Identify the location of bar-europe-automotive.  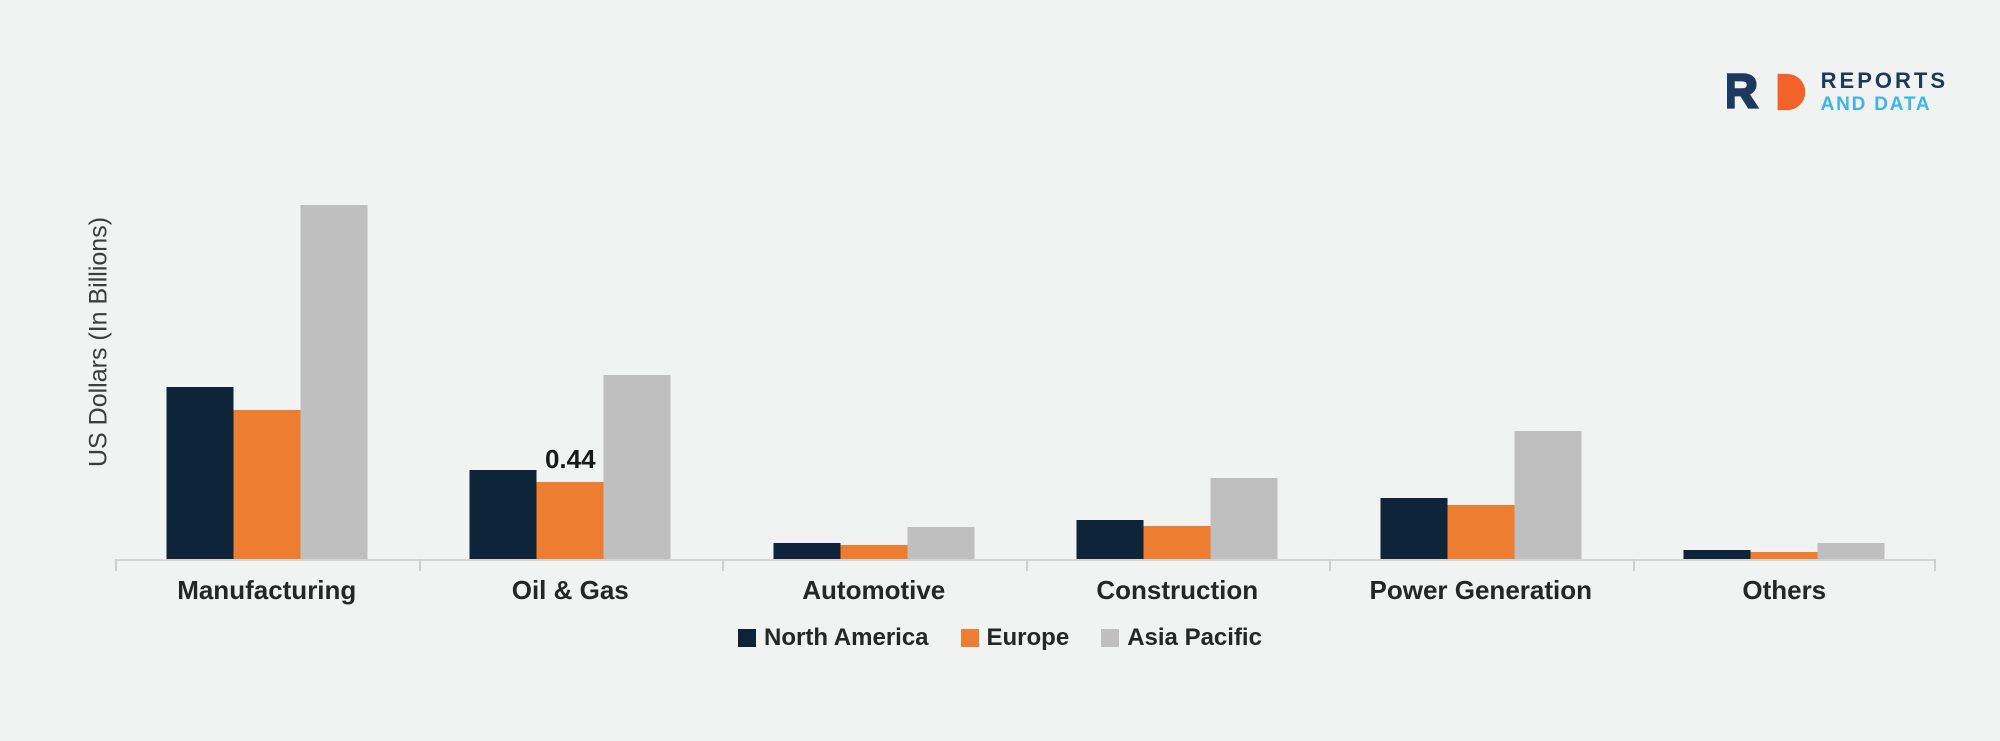
(874, 552).